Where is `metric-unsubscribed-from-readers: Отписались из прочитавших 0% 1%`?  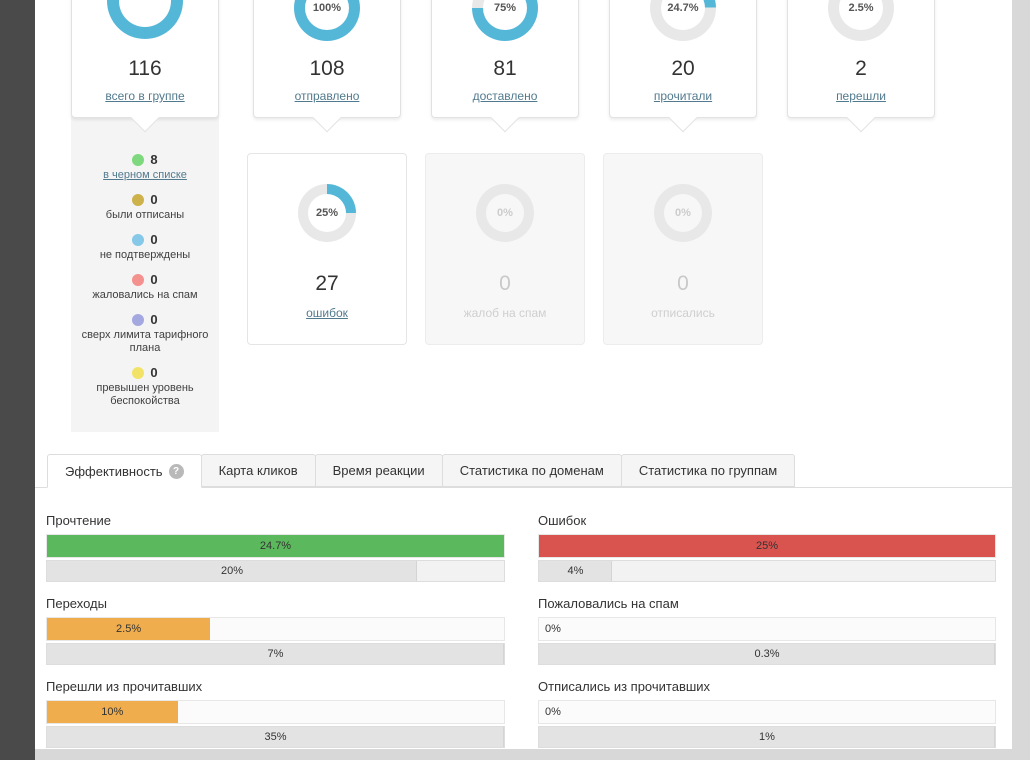 metric-unsubscribed-from-readers: Отписались из прочитавших 0% 1% is located at coordinates (767, 713).